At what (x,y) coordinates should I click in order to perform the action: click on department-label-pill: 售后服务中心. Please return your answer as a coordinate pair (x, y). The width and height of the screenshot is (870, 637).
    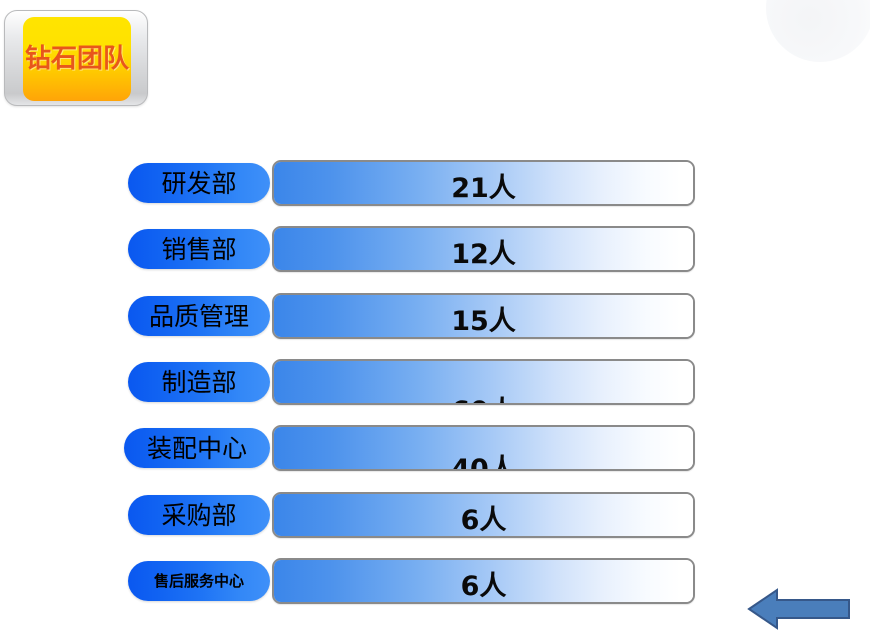
    Looking at the image, I should click on (199, 581).